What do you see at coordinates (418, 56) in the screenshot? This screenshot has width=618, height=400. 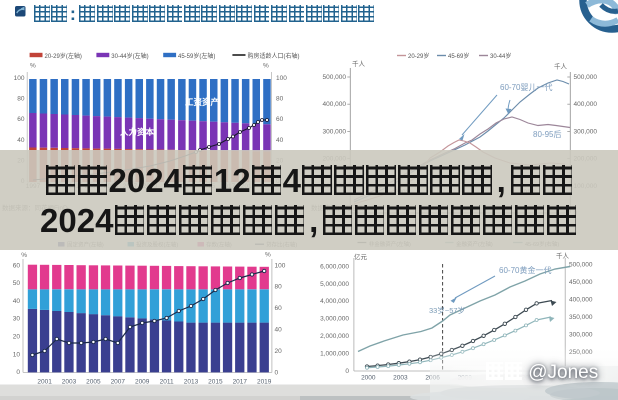 I see `svg-text: 20-29岁` at bounding box center [418, 56].